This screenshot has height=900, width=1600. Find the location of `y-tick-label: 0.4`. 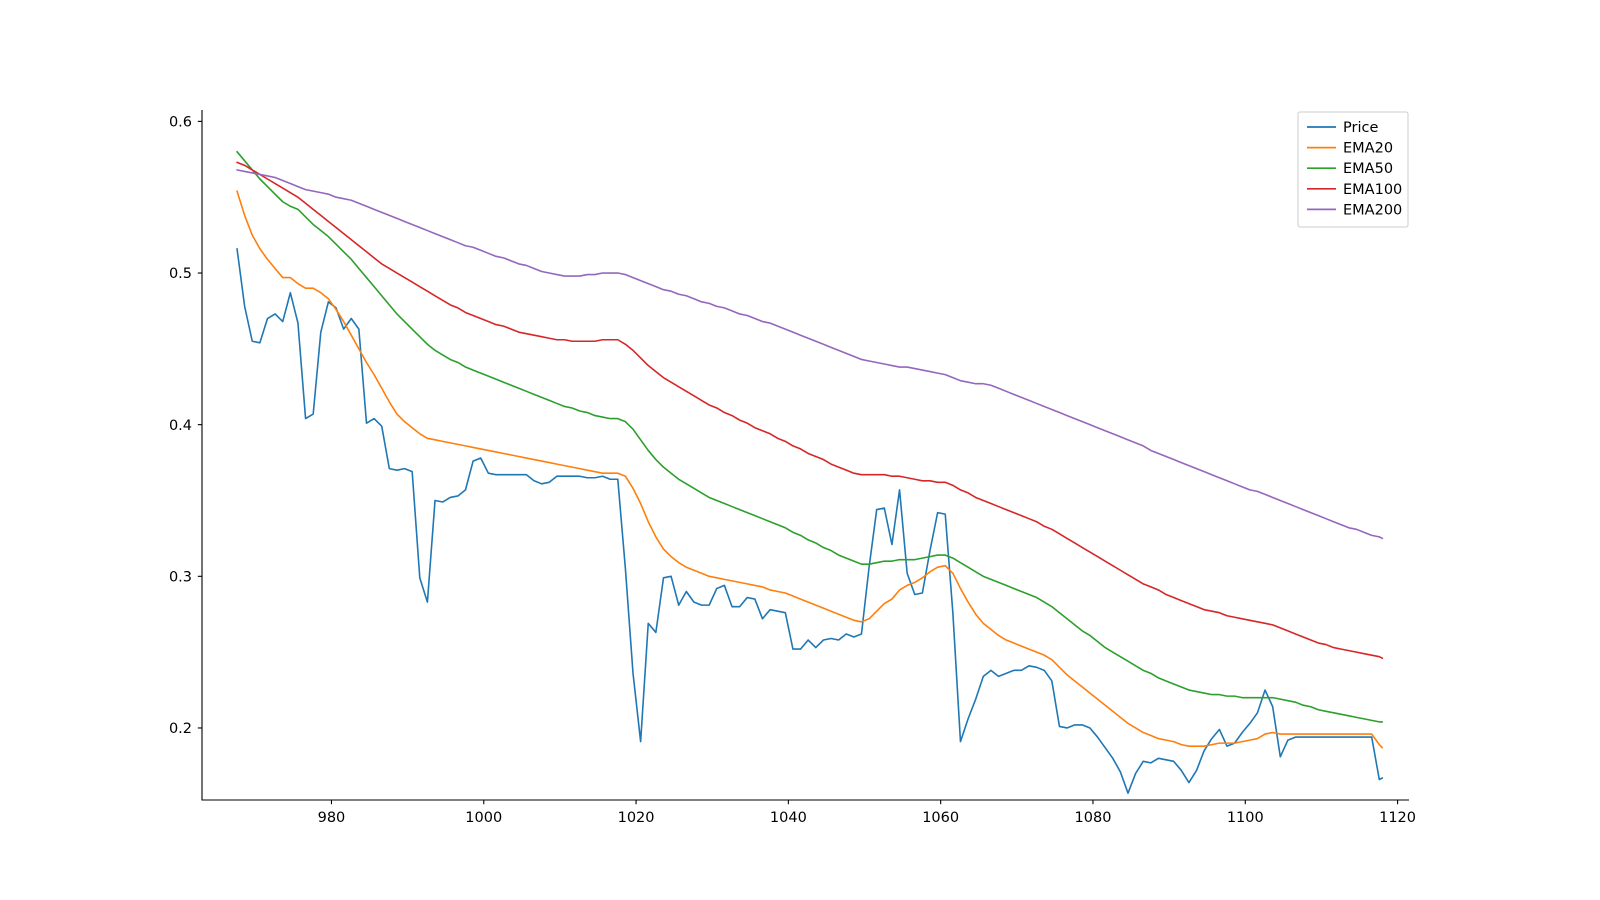

y-tick-label: 0.4 is located at coordinates (180, 426).